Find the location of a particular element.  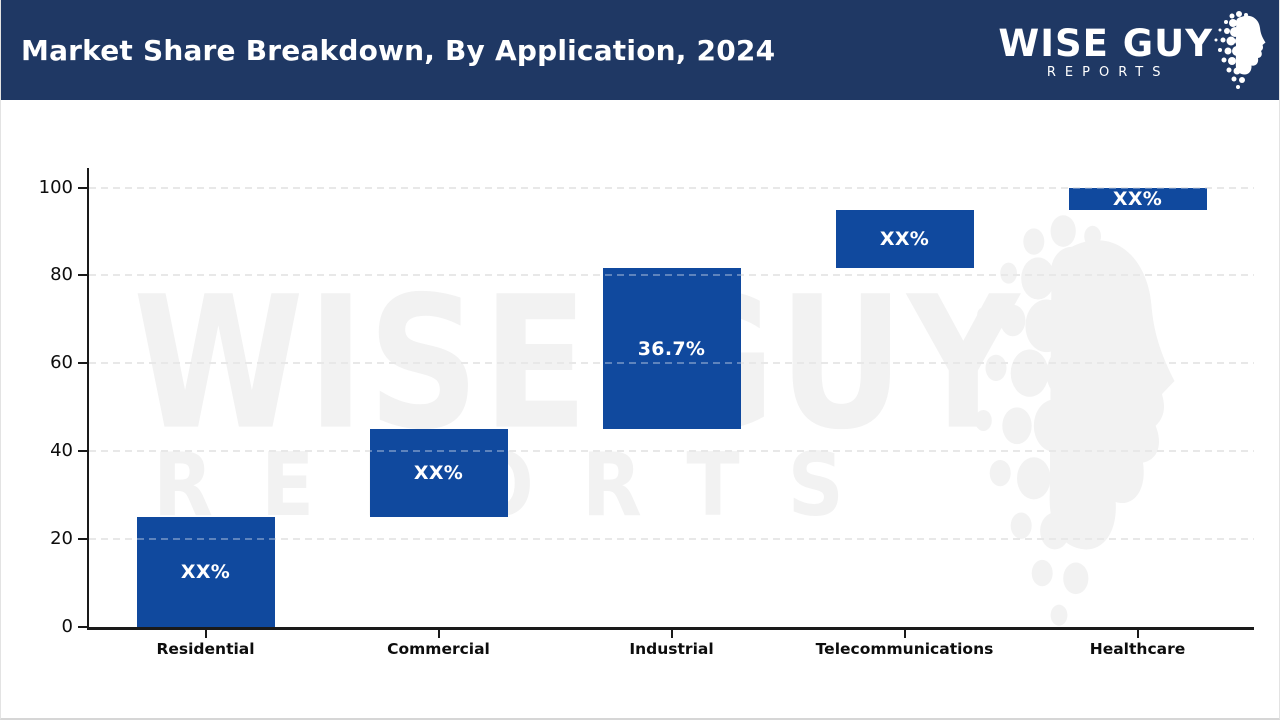

y-tick-label: 20 is located at coordinates (61, 539).